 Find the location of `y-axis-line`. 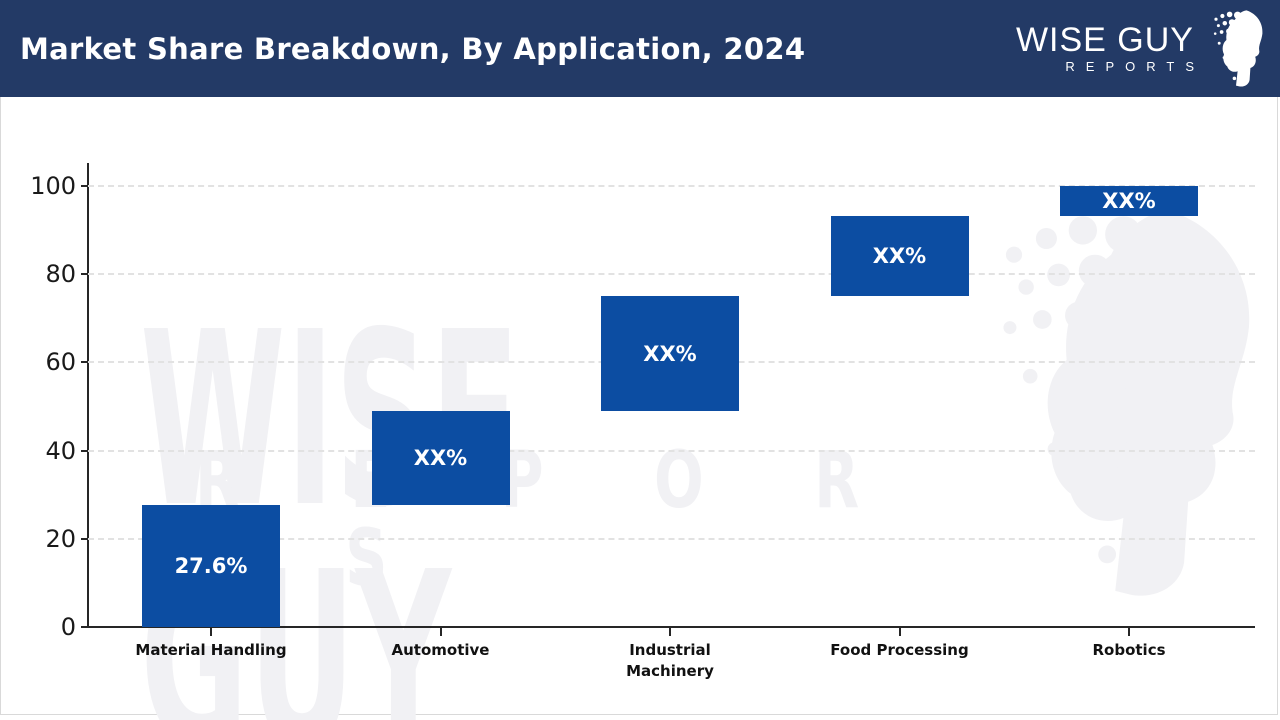

y-axis-line is located at coordinates (88, 395).